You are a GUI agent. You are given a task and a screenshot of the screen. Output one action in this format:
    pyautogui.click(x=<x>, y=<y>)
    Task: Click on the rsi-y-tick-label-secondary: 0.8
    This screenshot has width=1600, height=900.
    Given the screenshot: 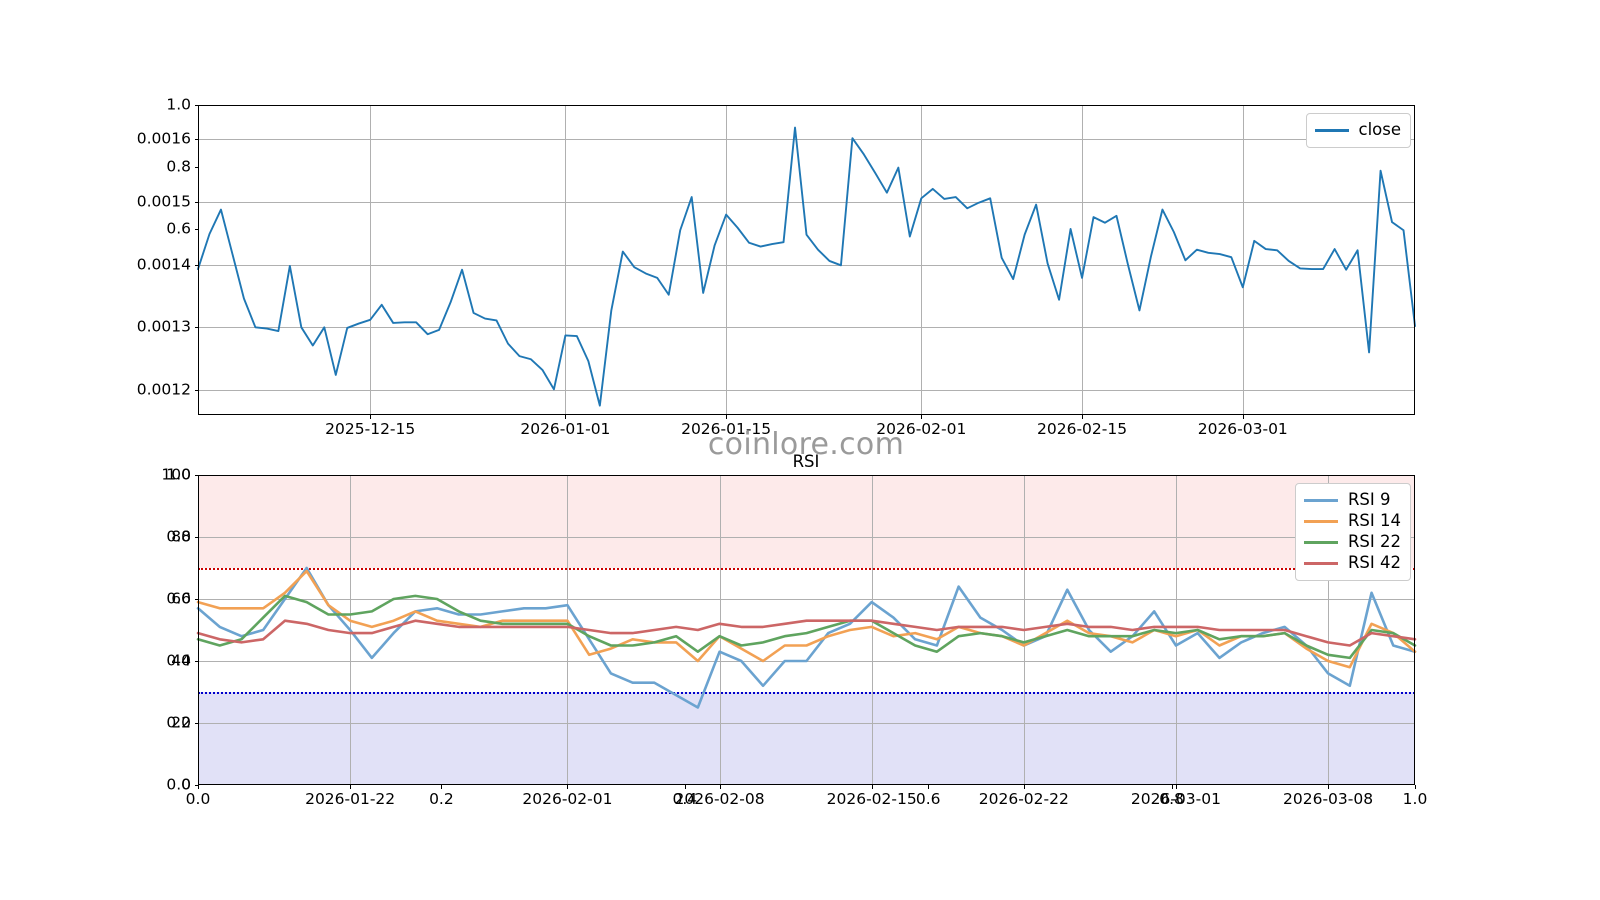 What is the action you would take?
    pyautogui.click(x=178, y=536)
    